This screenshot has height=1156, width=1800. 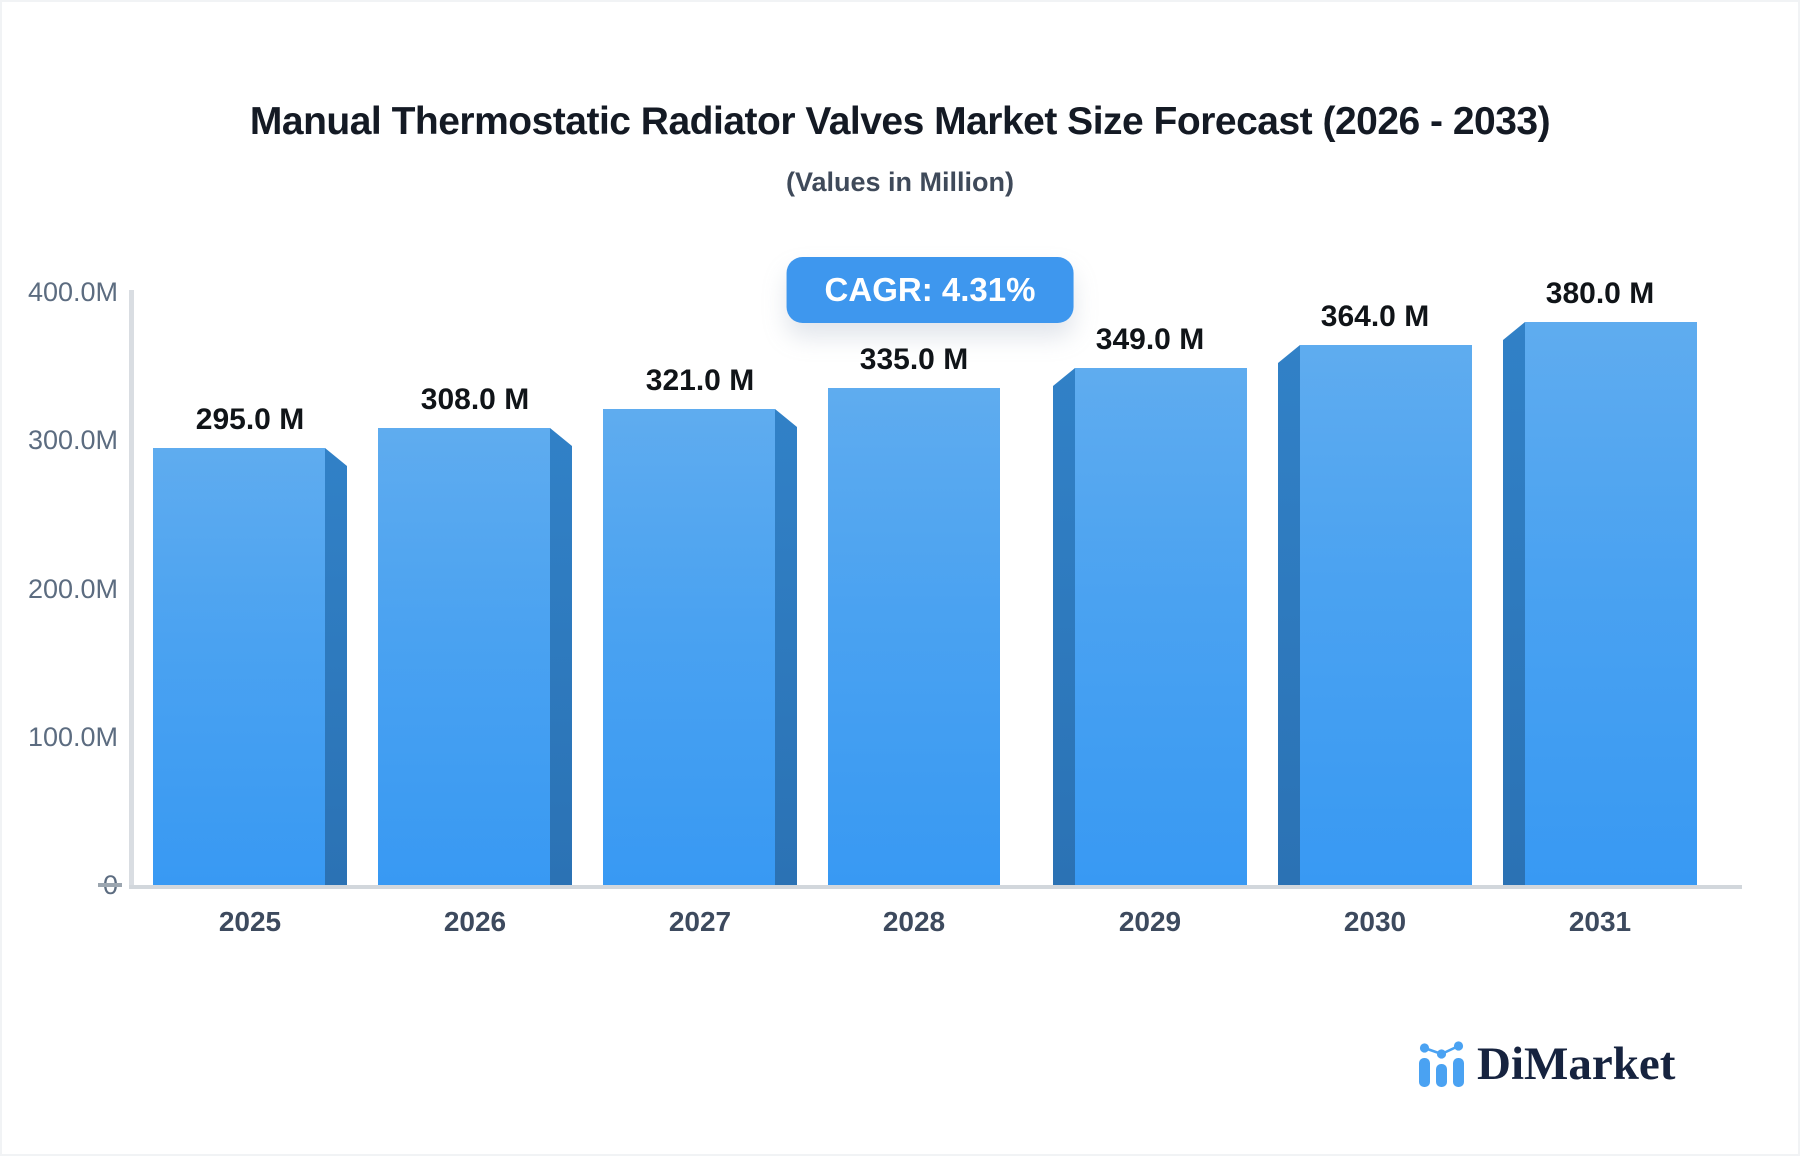 What do you see at coordinates (475, 921) in the screenshot?
I see `x-axis-label: 2026` at bounding box center [475, 921].